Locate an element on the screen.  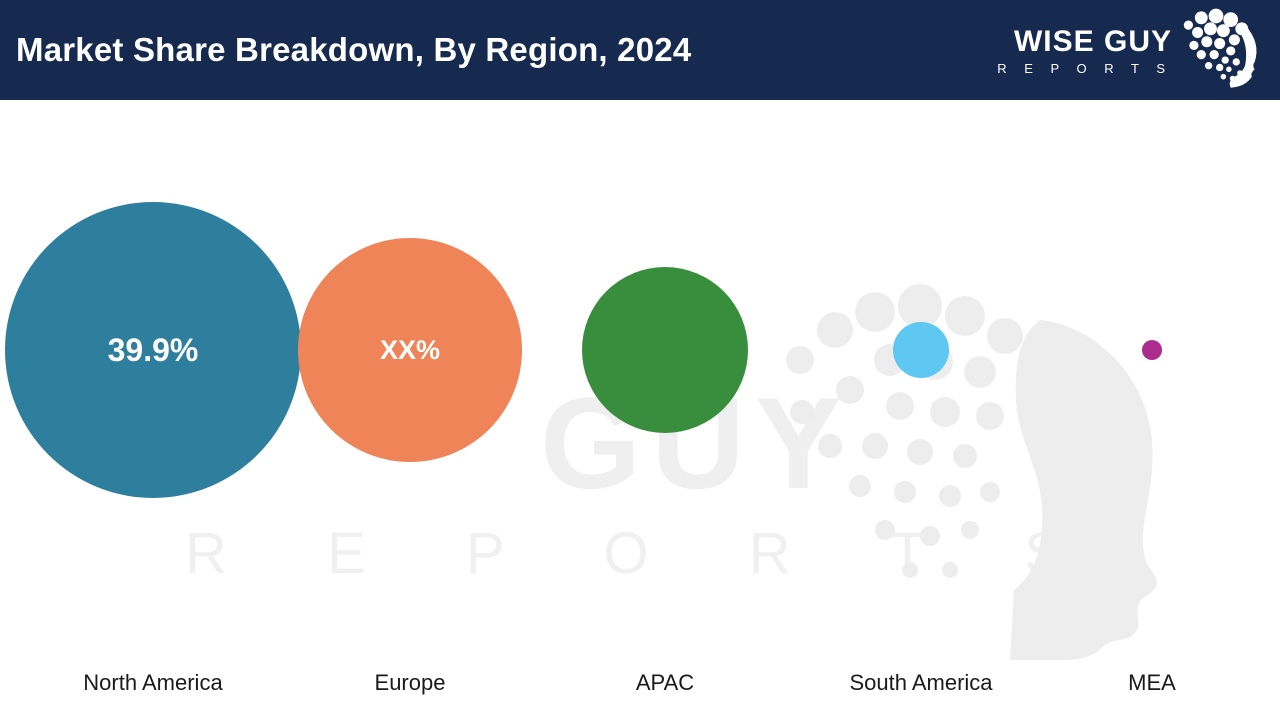
head-profile-icon is located at coordinates (1220, 48).